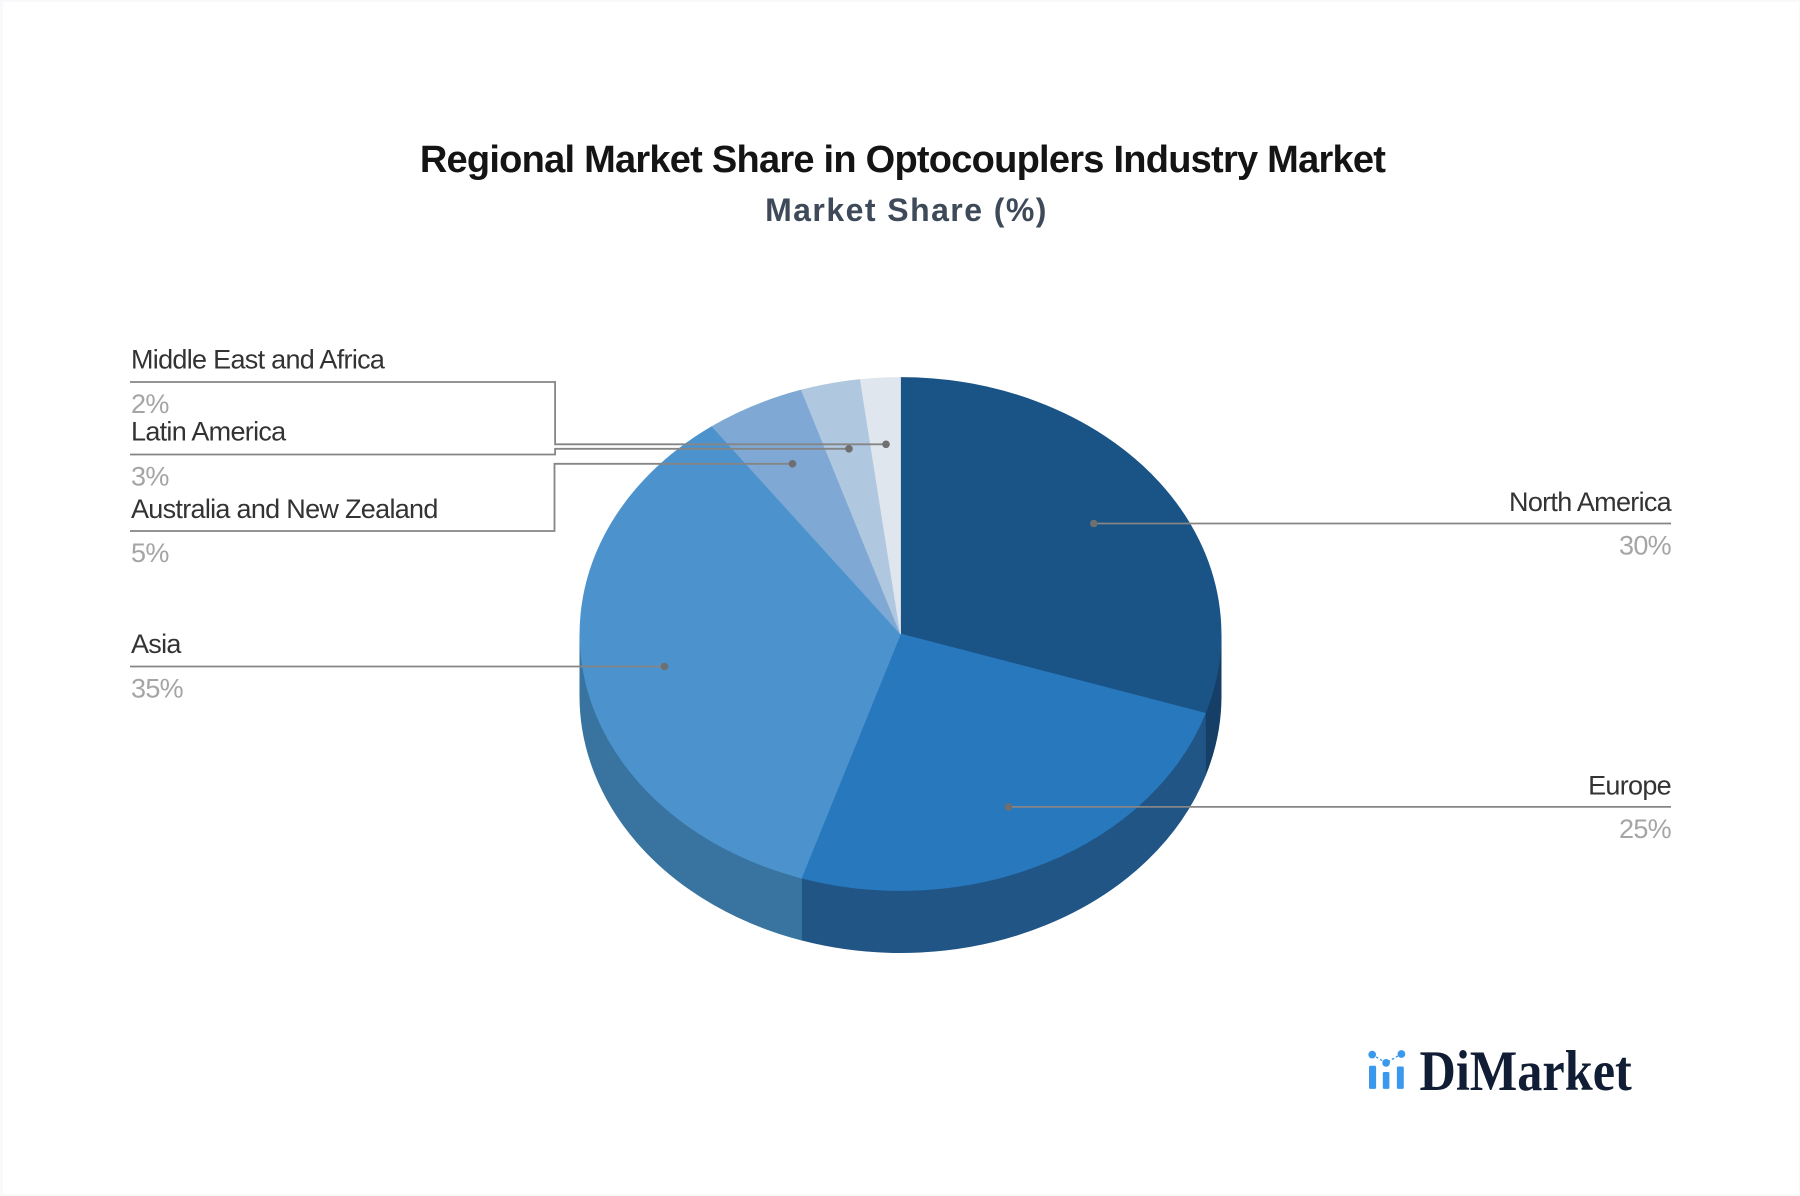  I want to click on svg-text: Market Share (%), so click(906, 210).